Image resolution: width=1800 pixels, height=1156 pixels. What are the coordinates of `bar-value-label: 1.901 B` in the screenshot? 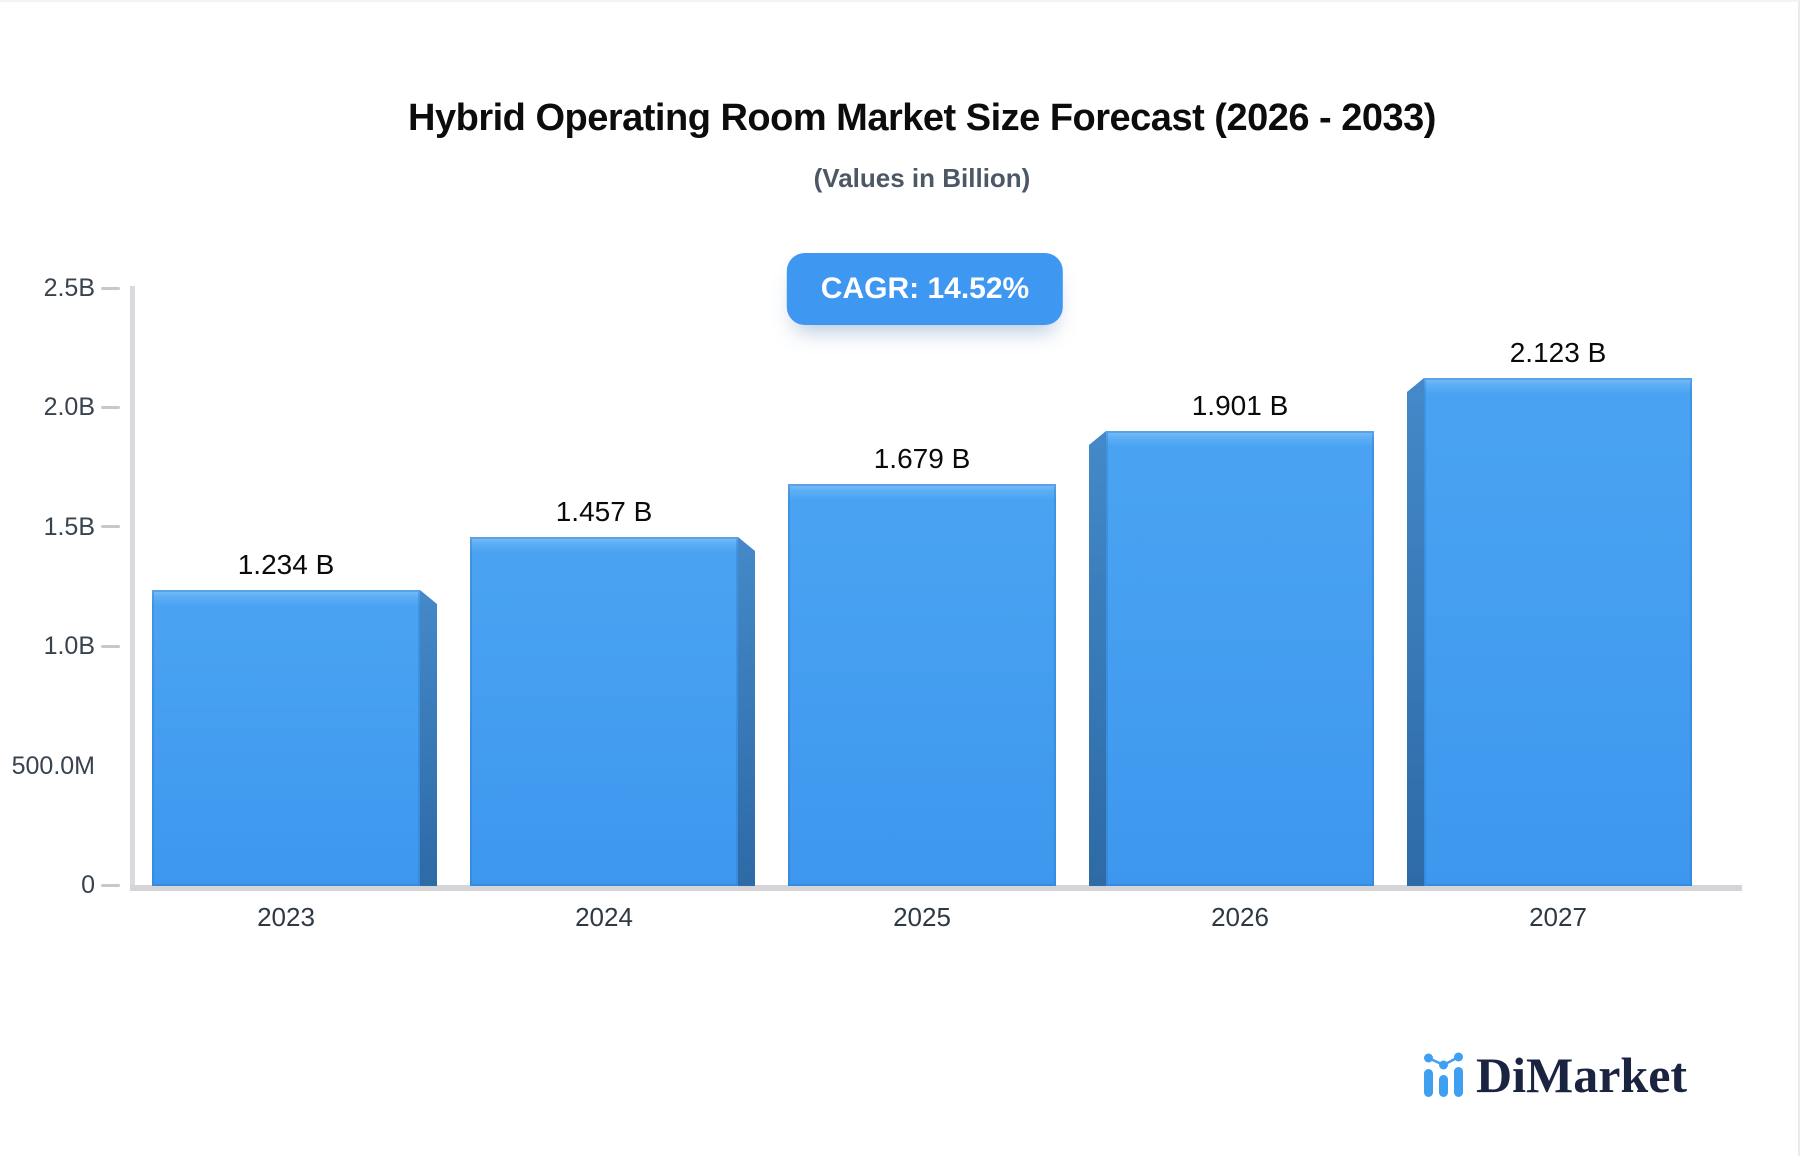 It's located at (1240, 405).